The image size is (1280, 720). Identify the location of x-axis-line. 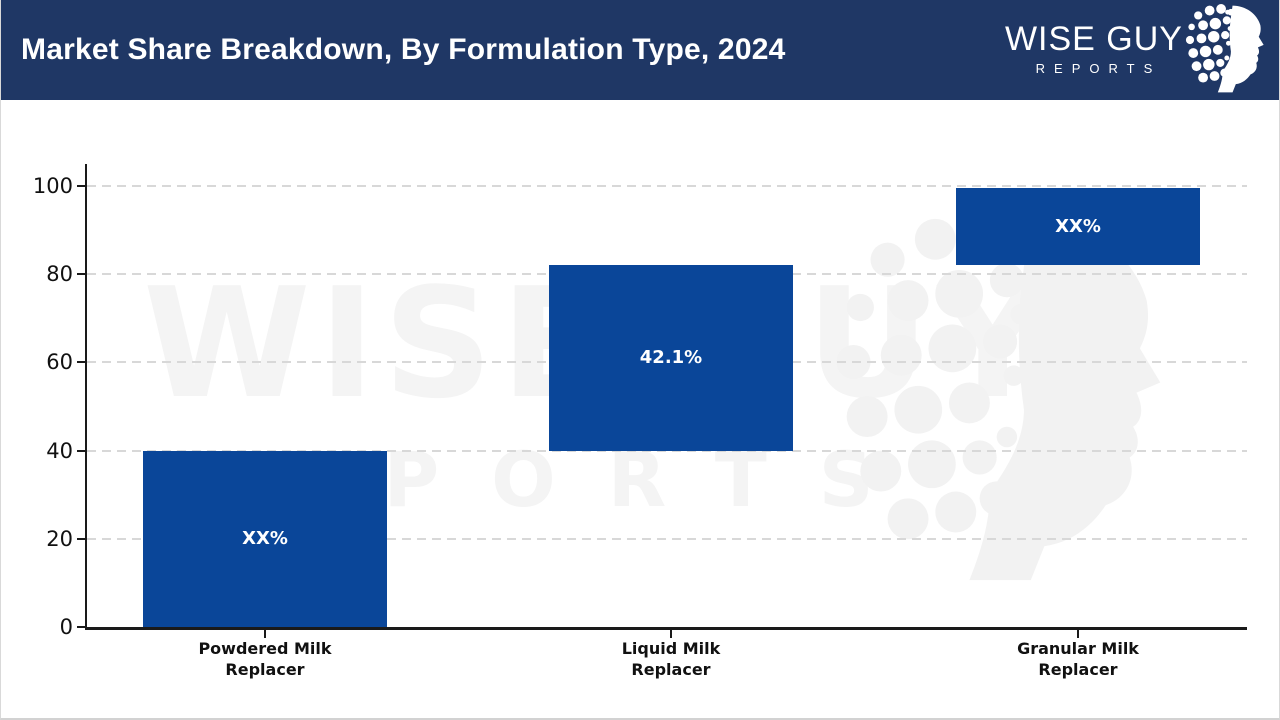
(666, 628).